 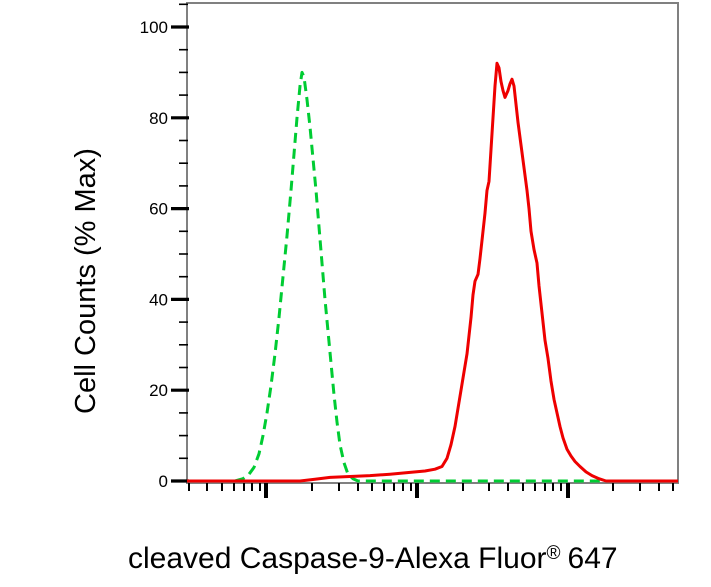 What do you see at coordinates (158, 209) in the screenshot?
I see `y-tick-label: 60` at bounding box center [158, 209].